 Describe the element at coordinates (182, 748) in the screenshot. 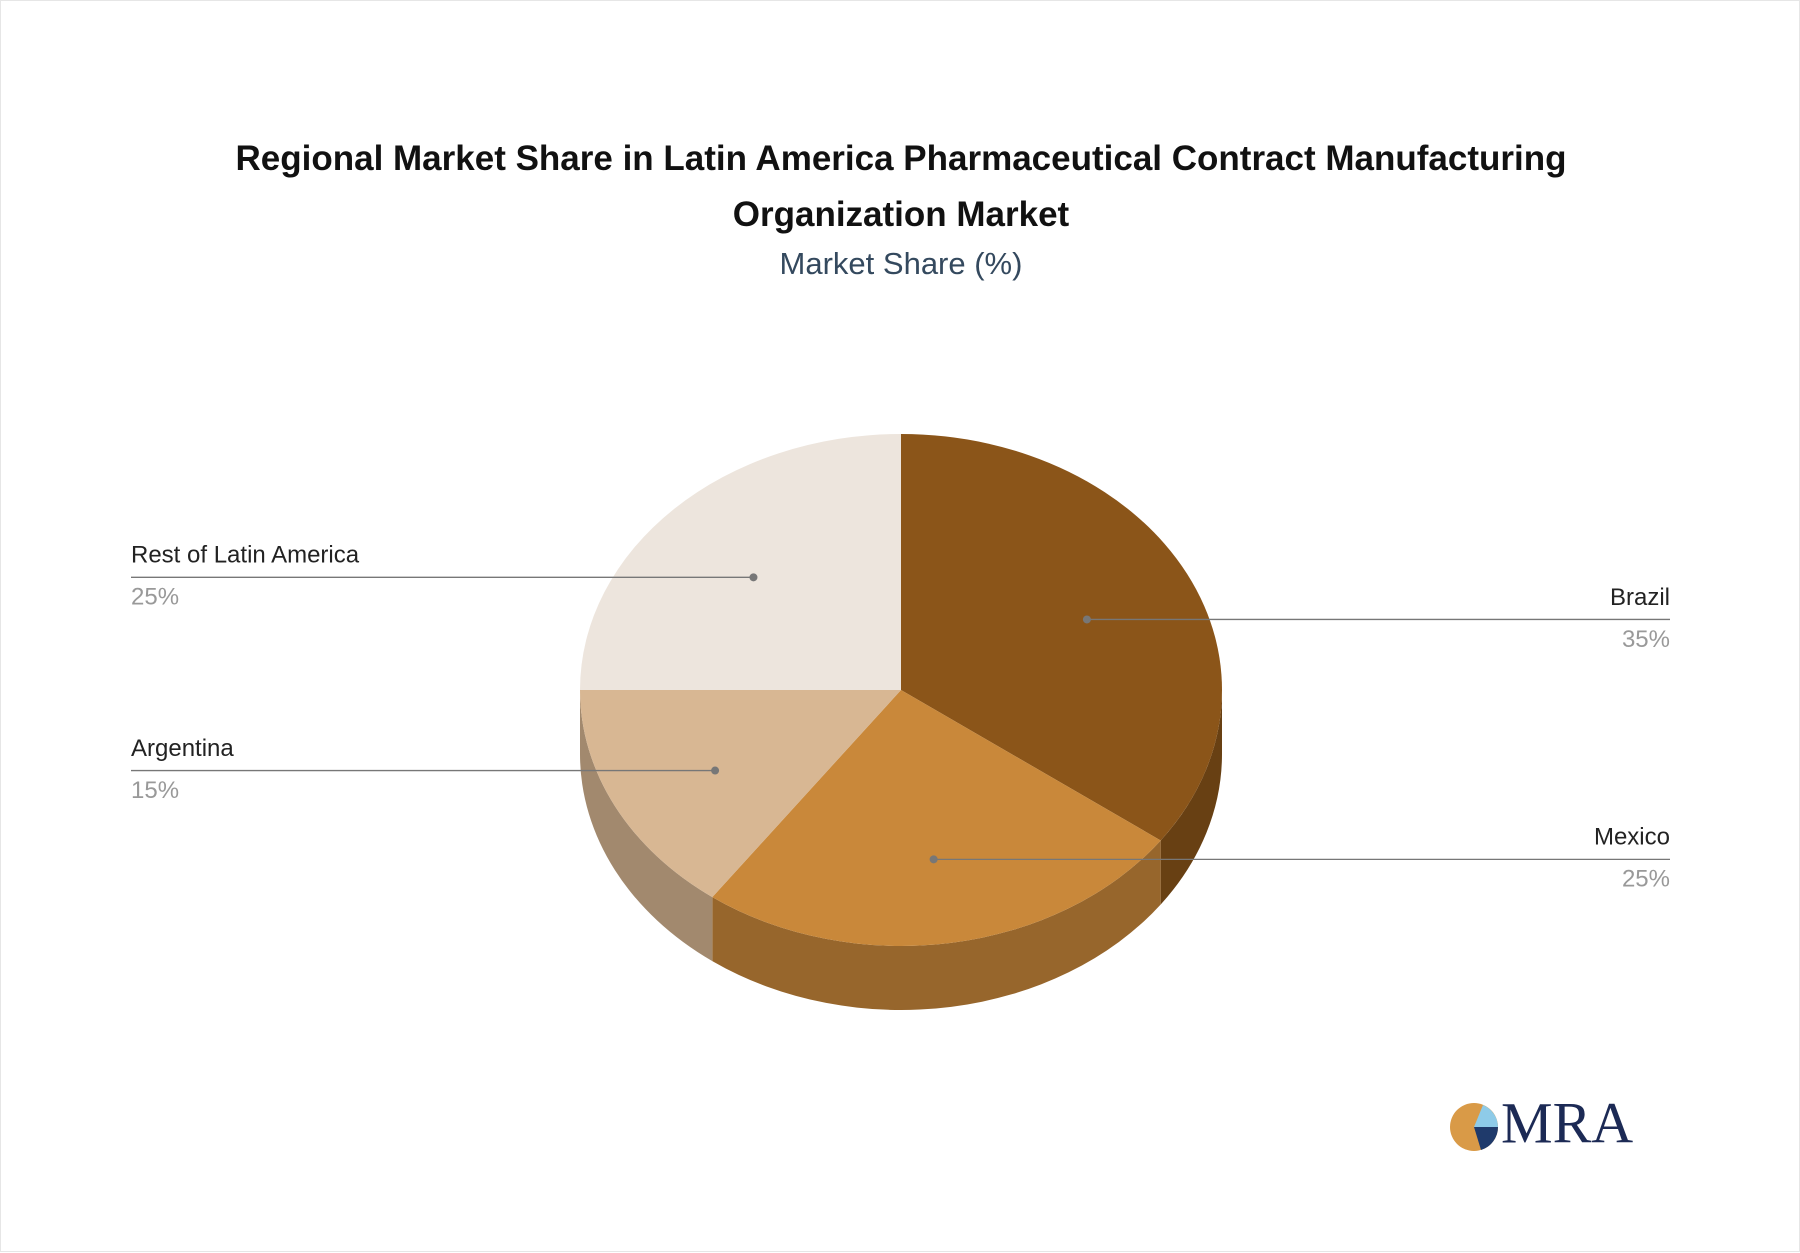

I see `slice-label: Argentina` at that location.